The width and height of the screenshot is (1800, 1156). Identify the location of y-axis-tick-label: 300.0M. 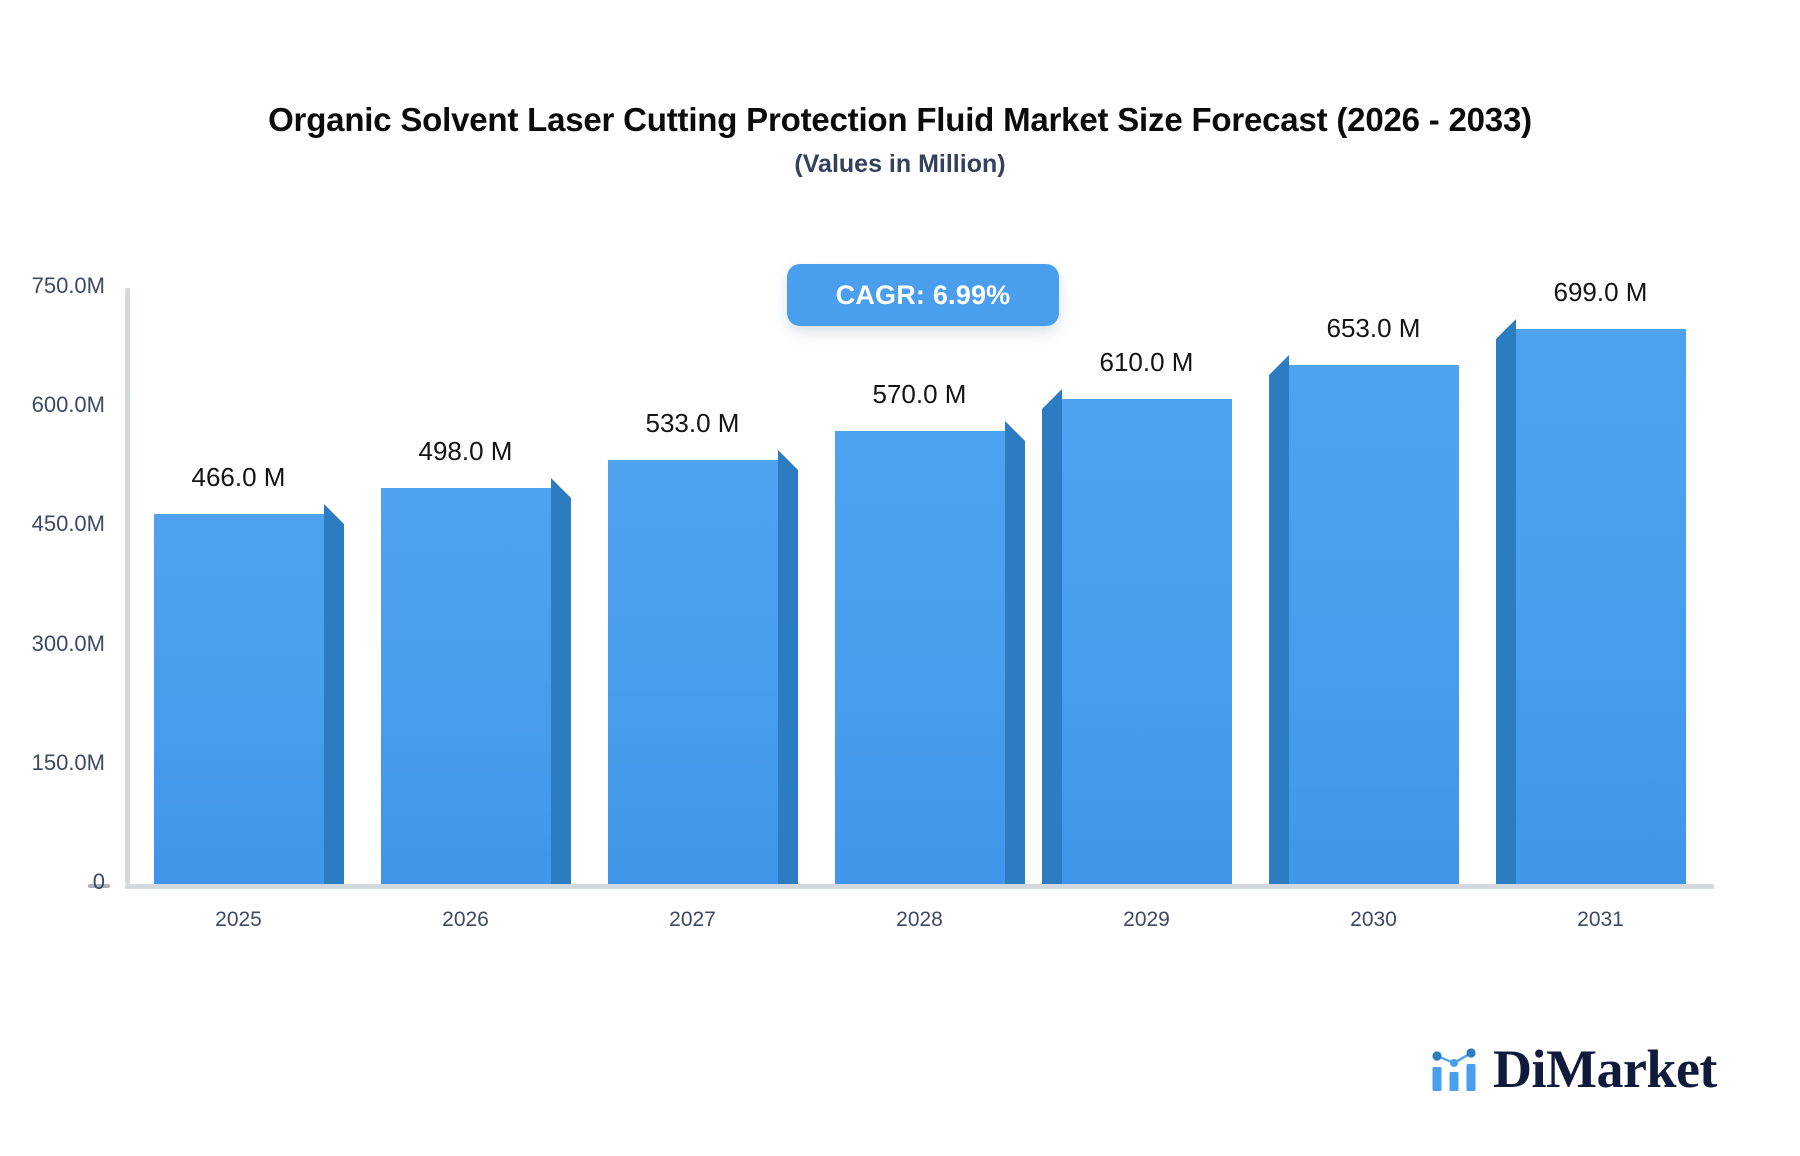
(68, 643).